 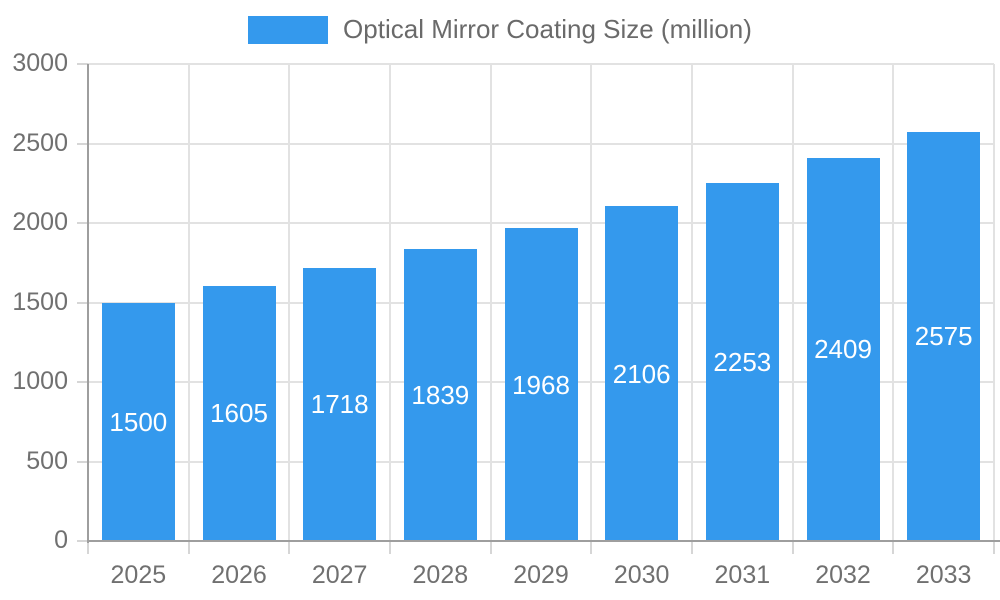 I want to click on bar-value-label: 2253, so click(x=742, y=361).